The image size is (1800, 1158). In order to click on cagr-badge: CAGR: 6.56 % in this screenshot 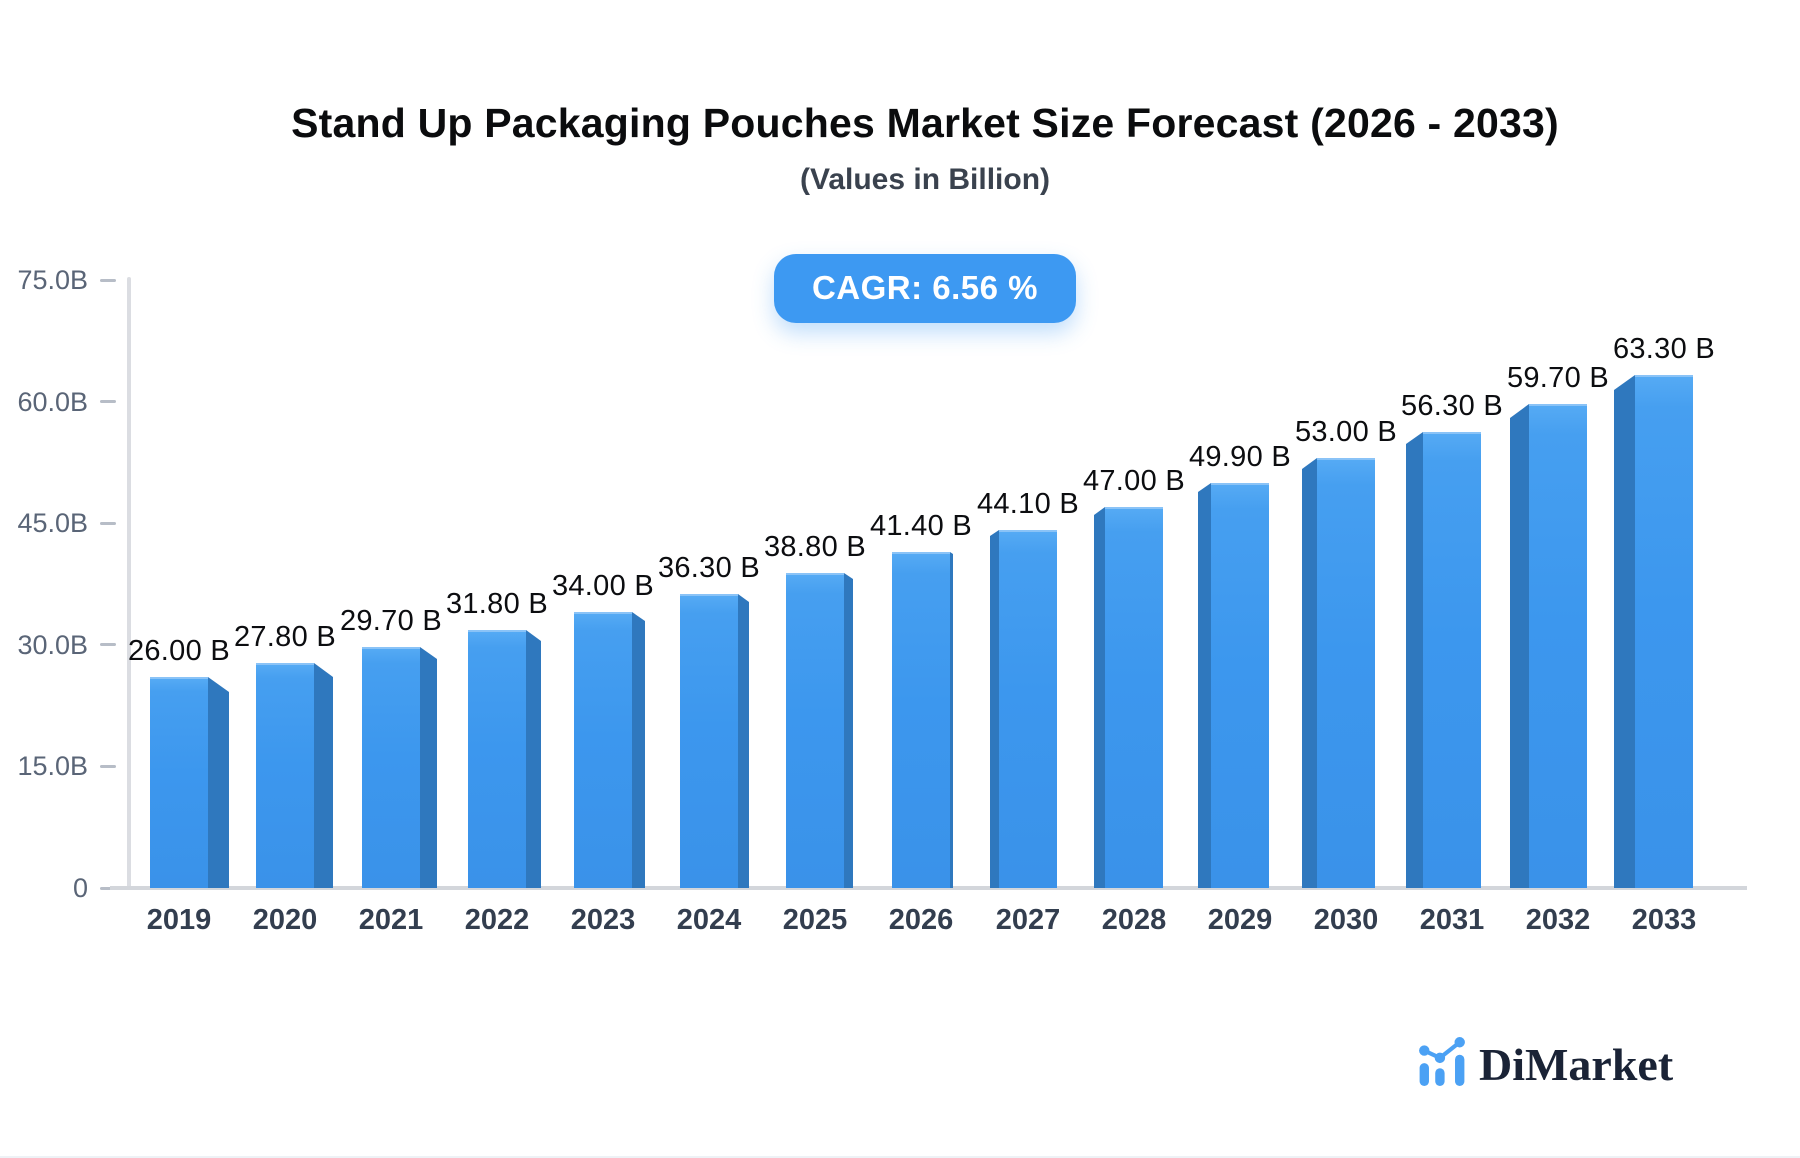, I will do `click(925, 288)`.